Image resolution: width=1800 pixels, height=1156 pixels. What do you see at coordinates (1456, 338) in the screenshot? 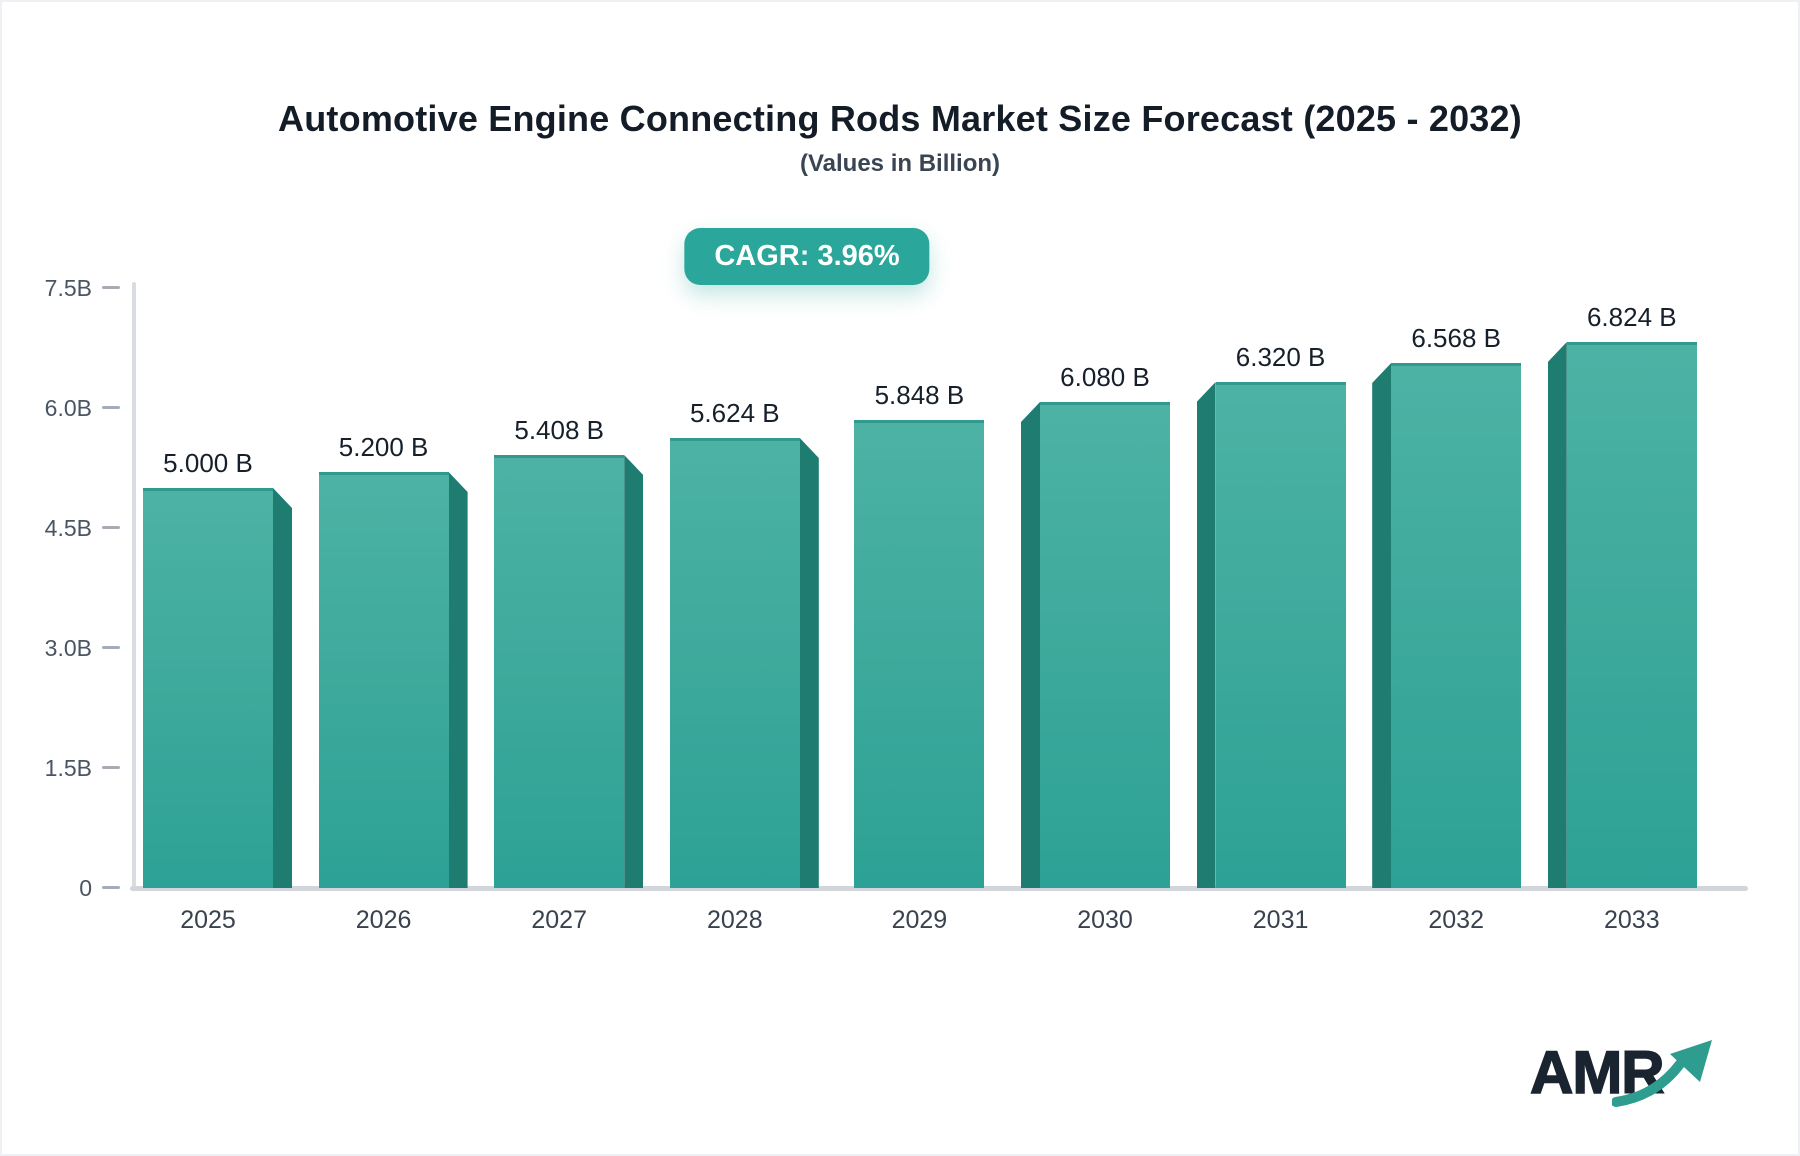
I see `bar-value-label: 6.568 B` at bounding box center [1456, 338].